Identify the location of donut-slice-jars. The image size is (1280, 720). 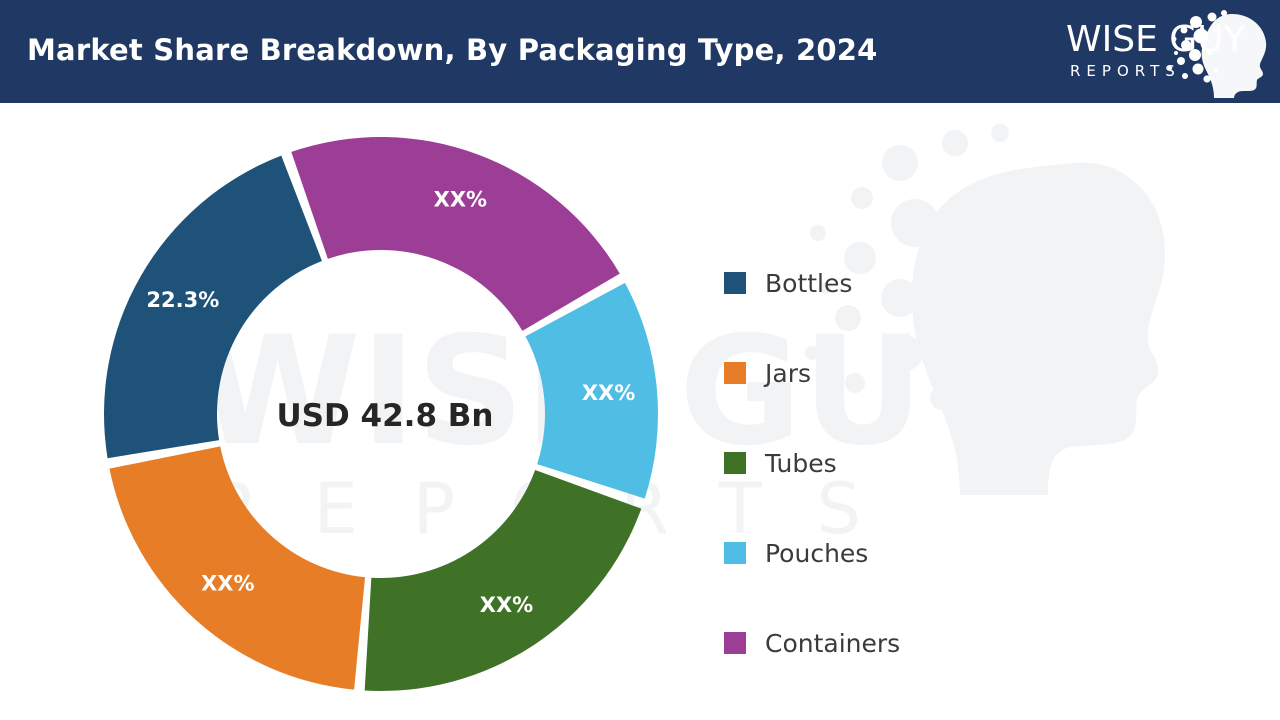
(237, 568).